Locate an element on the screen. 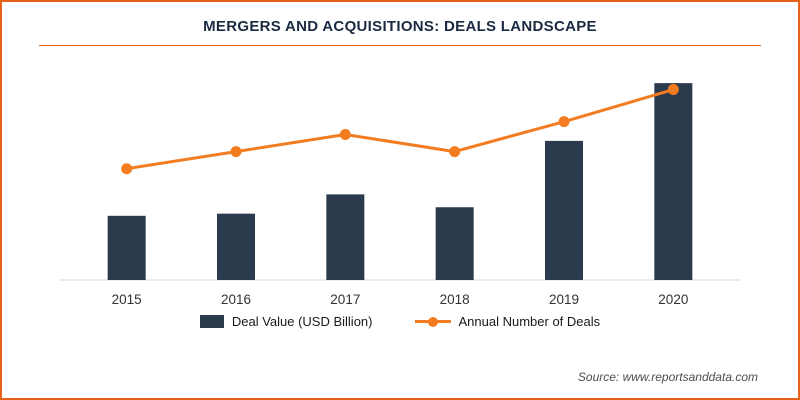  line-marker-2019 is located at coordinates (564, 122).